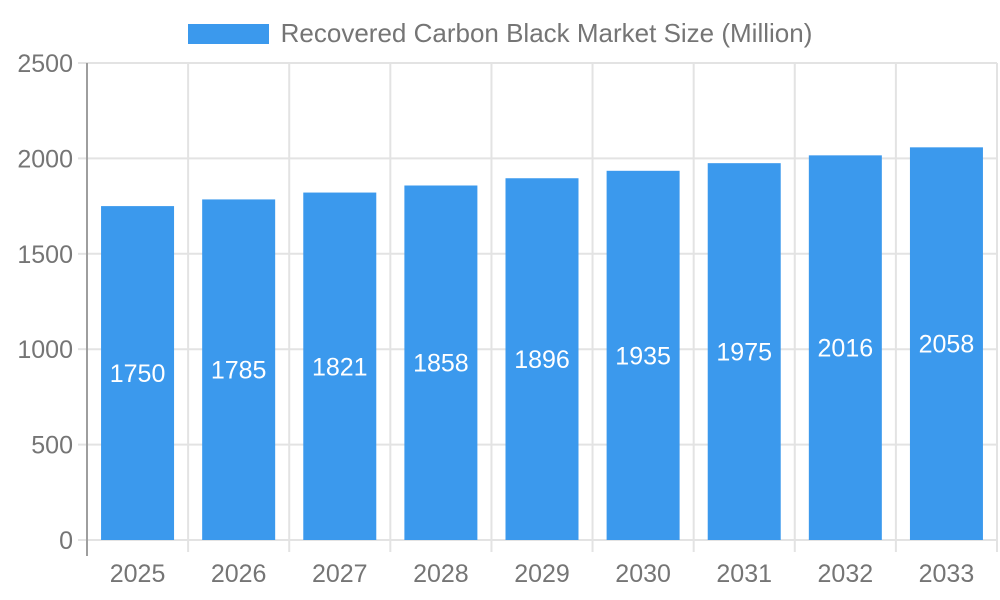  I want to click on bar-value-label: 1858, so click(441, 364).